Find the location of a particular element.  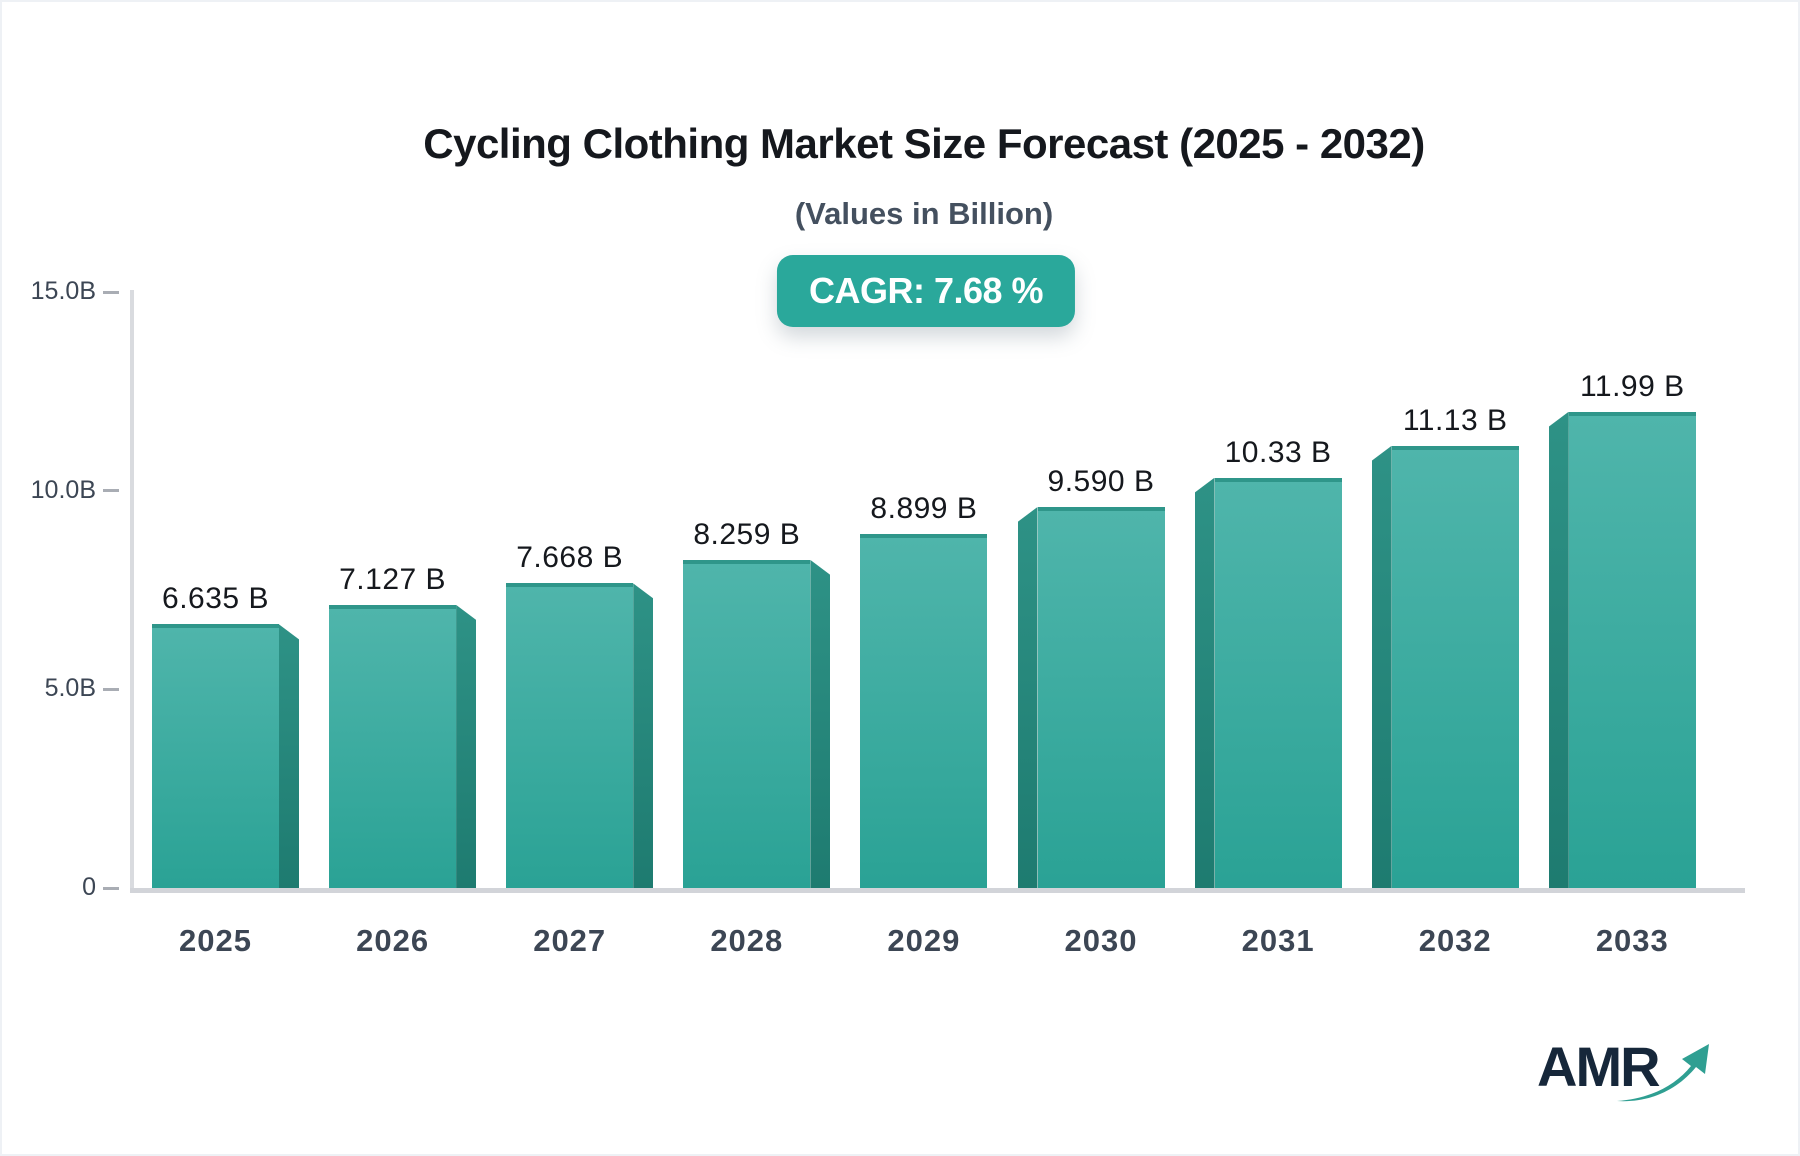

bar-value-label: 7.127 B is located at coordinates (393, 579).